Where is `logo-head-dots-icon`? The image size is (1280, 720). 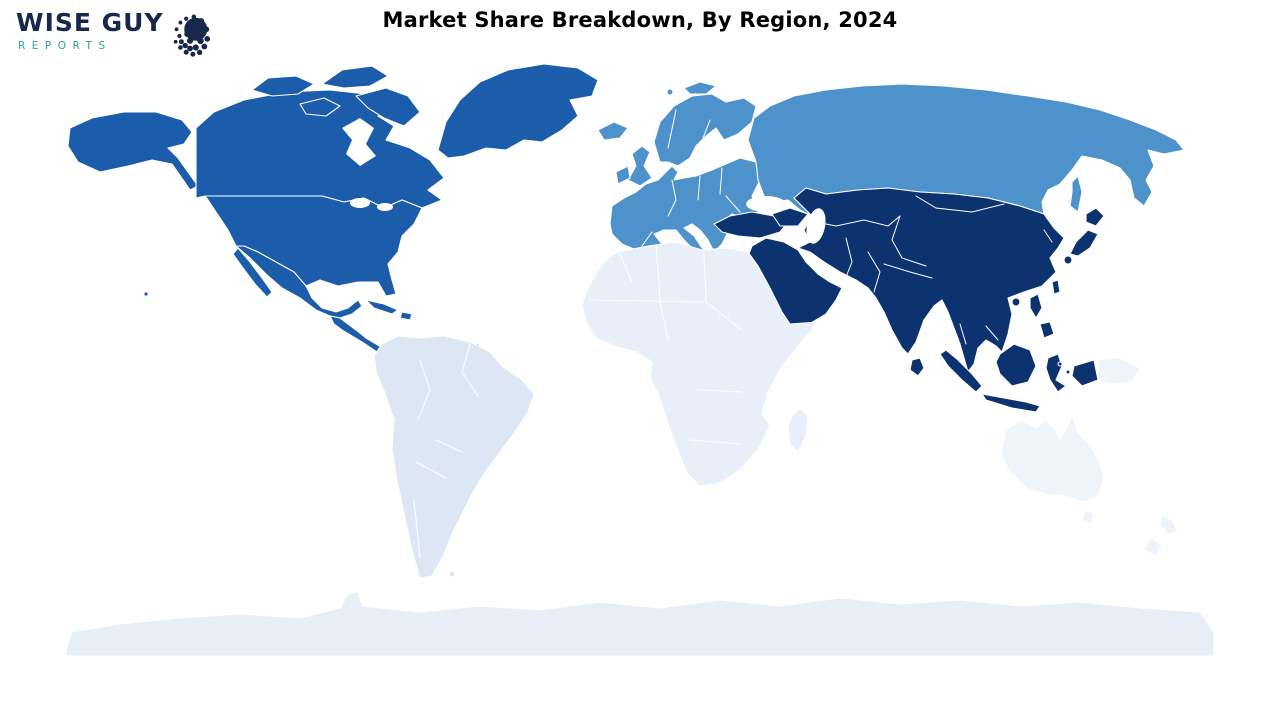
logo-head-dots-icon is located at coordinates (191, 35).